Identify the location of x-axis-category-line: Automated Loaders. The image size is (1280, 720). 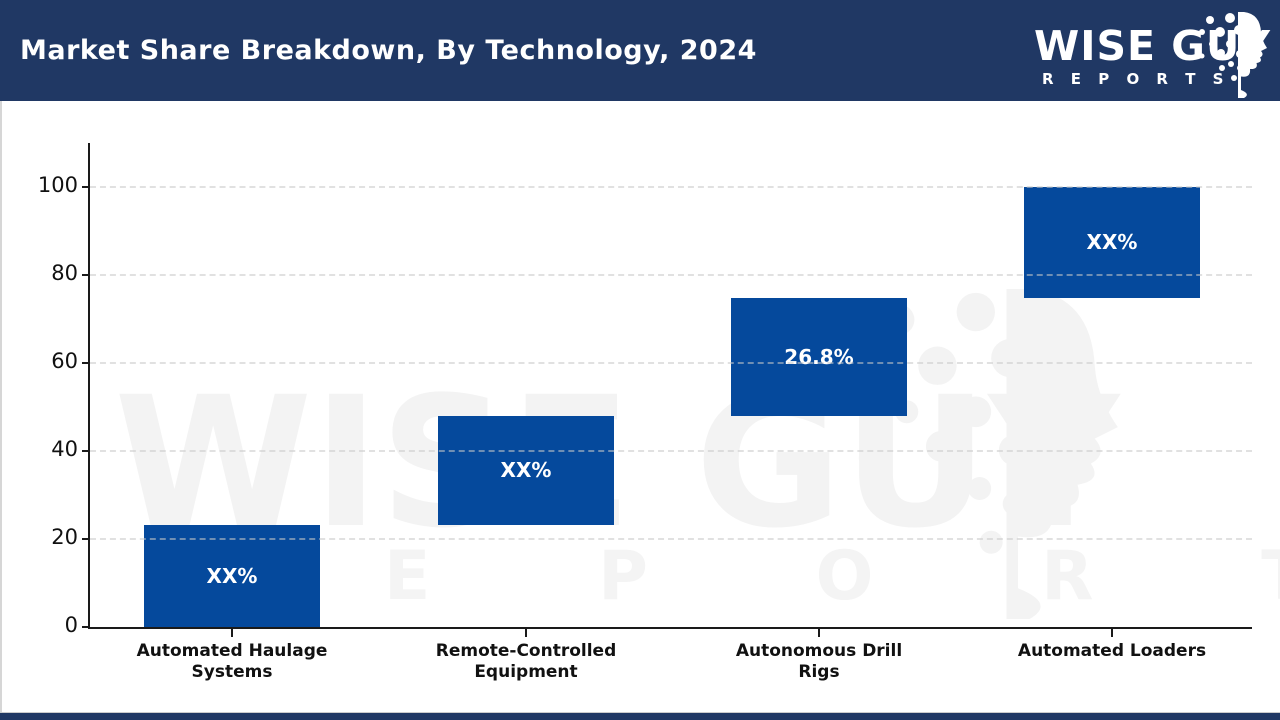
(1112, 651).